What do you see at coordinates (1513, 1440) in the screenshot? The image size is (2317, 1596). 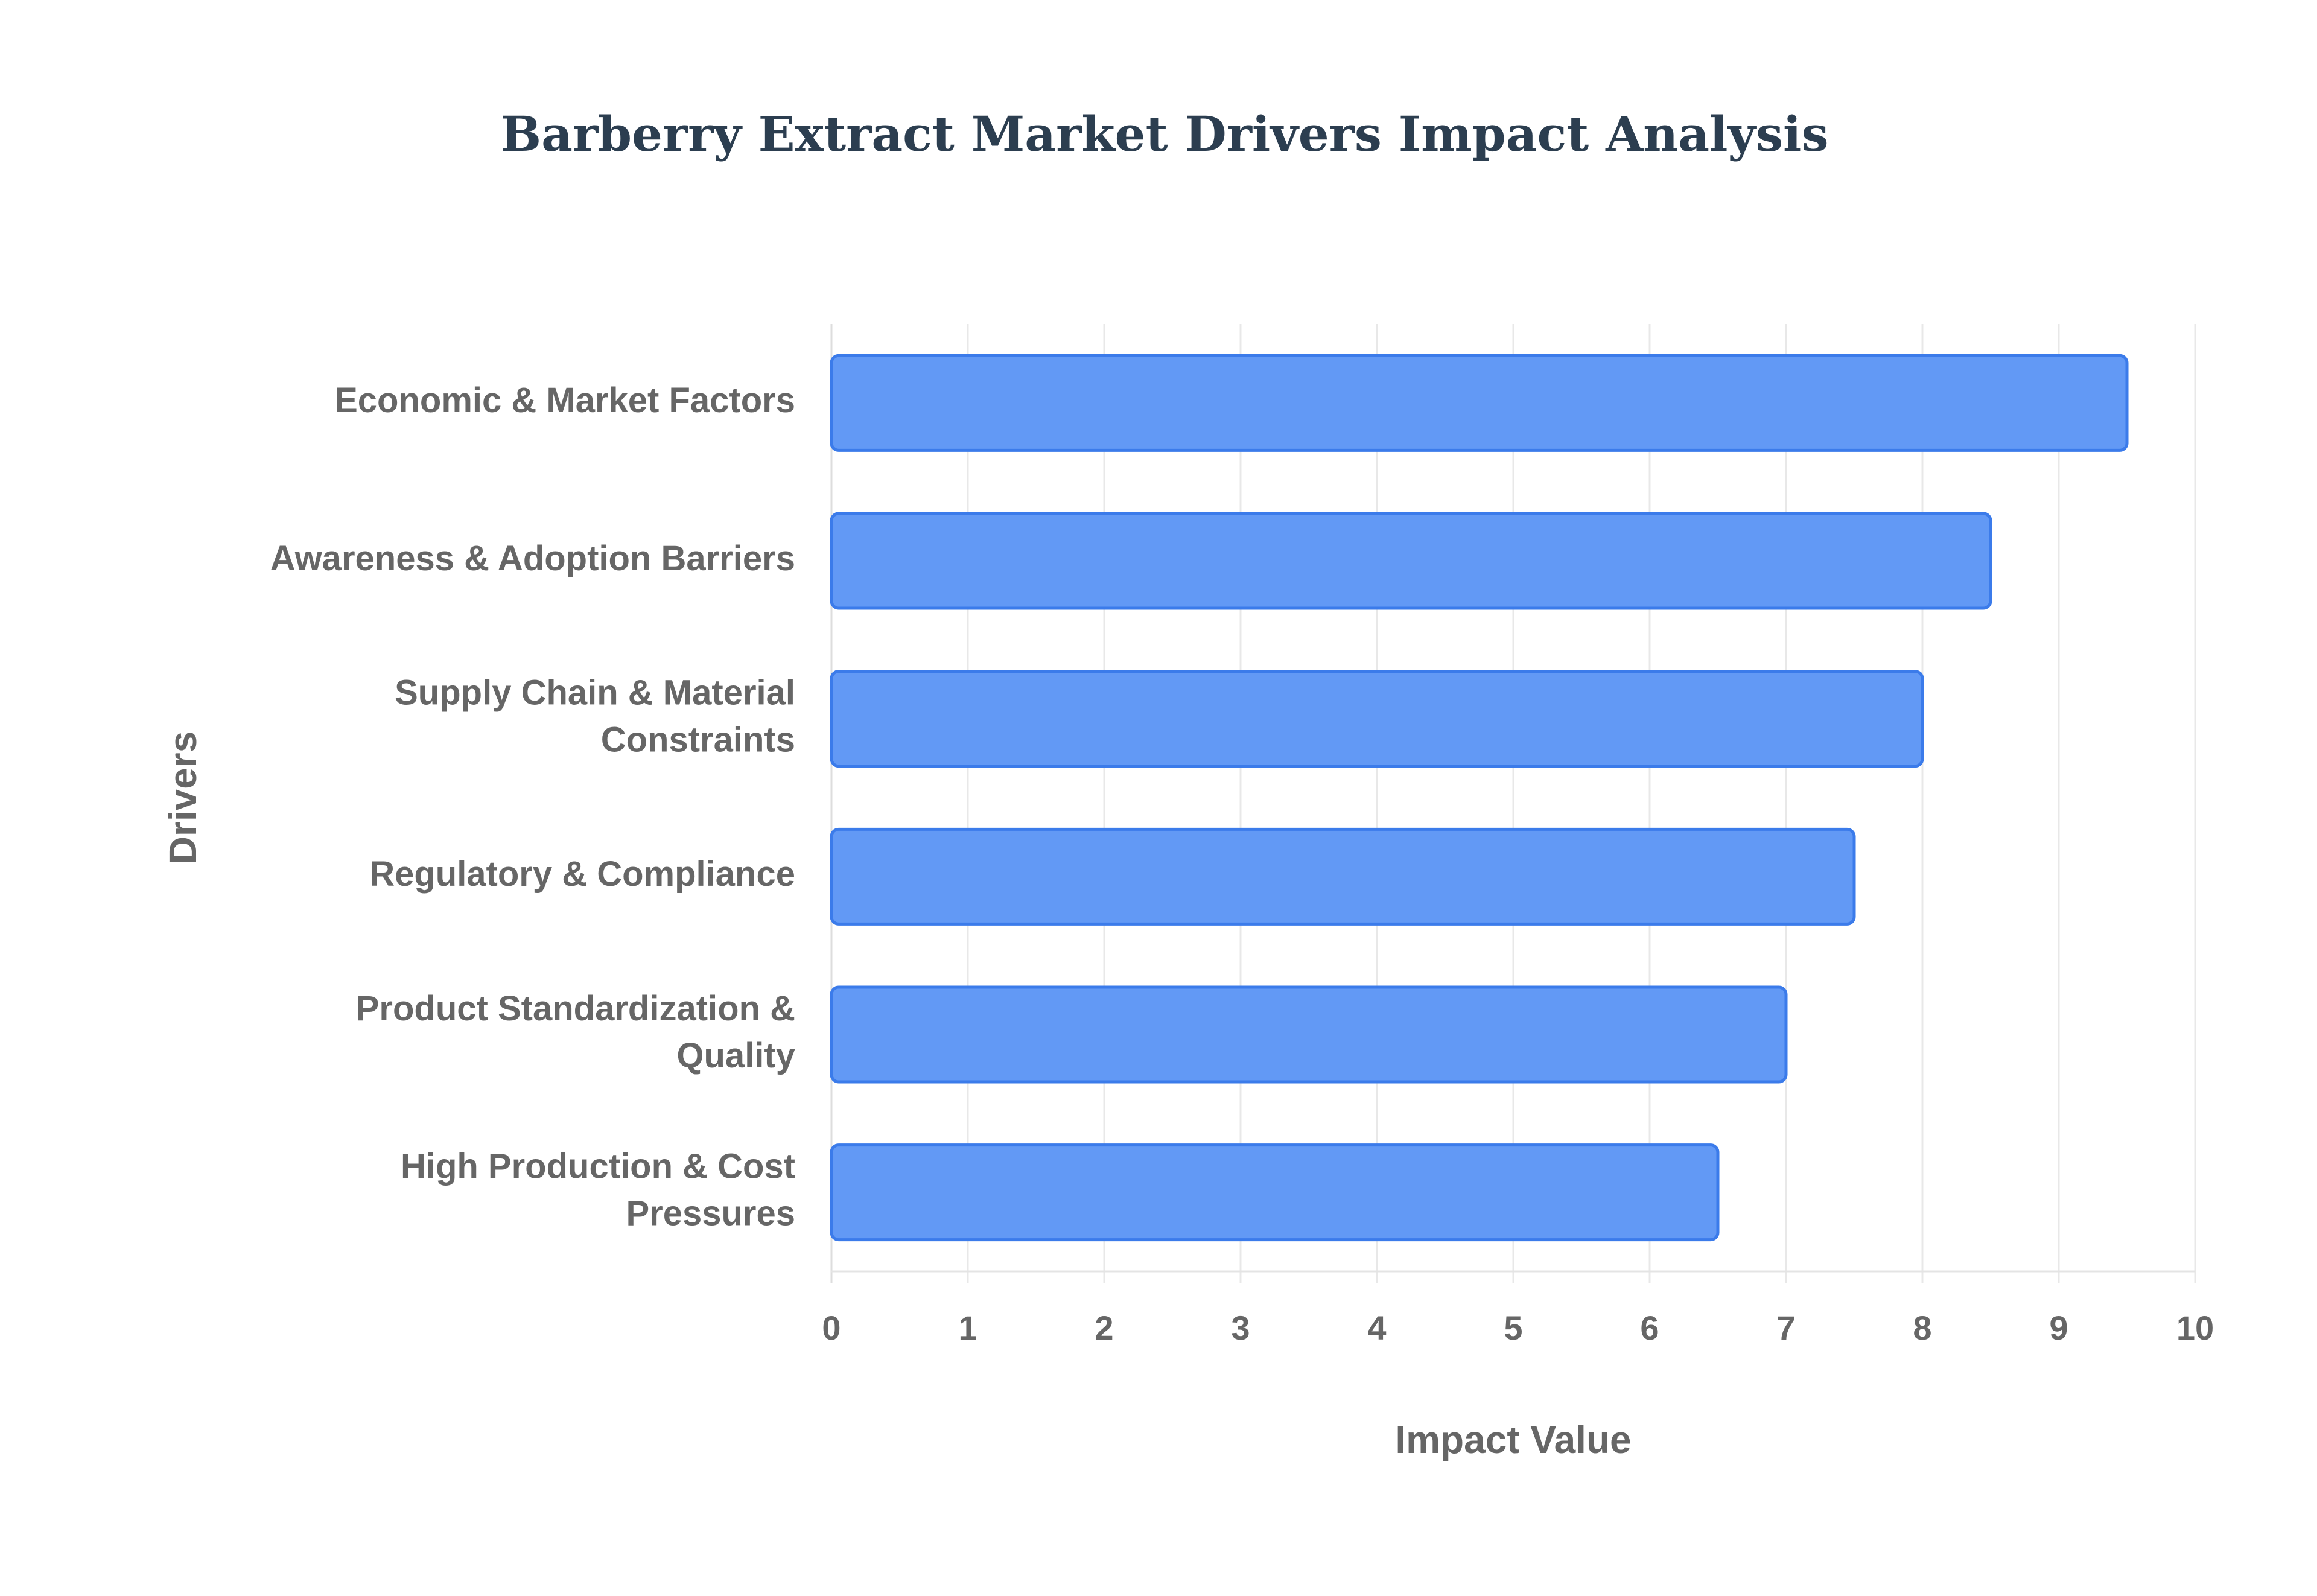 I see `x-axis-title: Impact Value` at bounding box center [1513, 1440].